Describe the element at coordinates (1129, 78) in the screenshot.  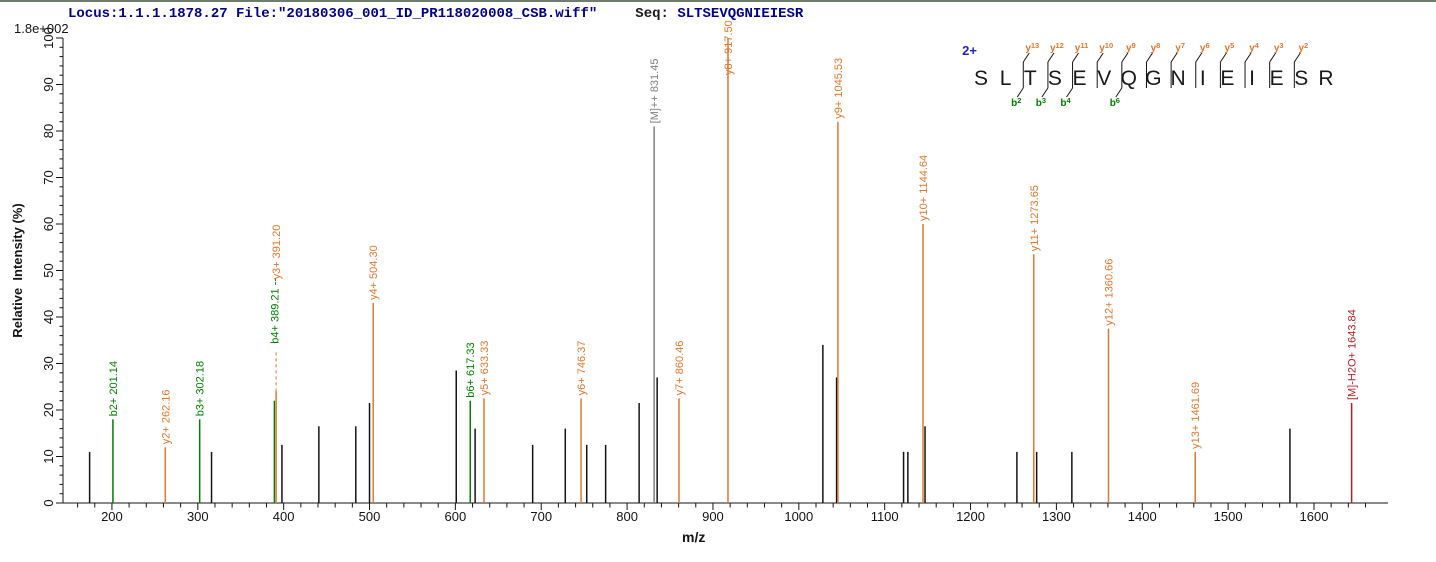
I see `residue-letter: Q` at that location.